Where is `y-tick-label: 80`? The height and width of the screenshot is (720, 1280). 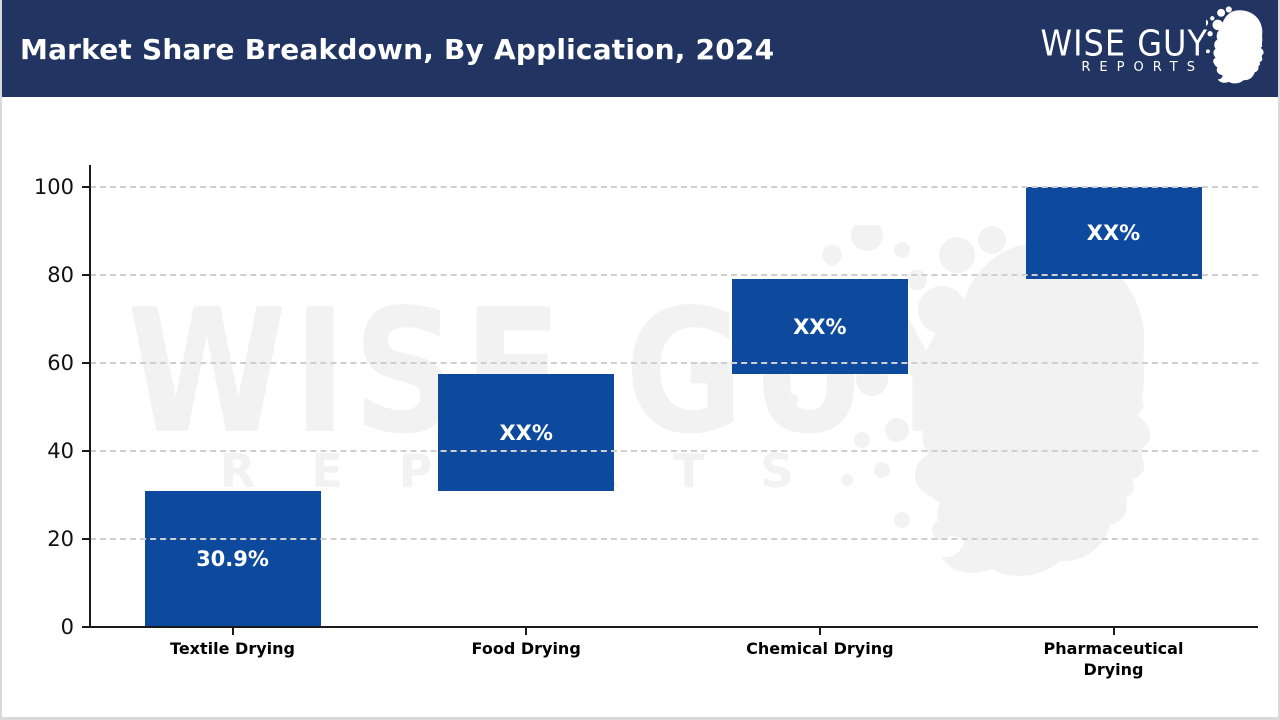
y-tick-label: 80 is located at coordinates (60, 275).